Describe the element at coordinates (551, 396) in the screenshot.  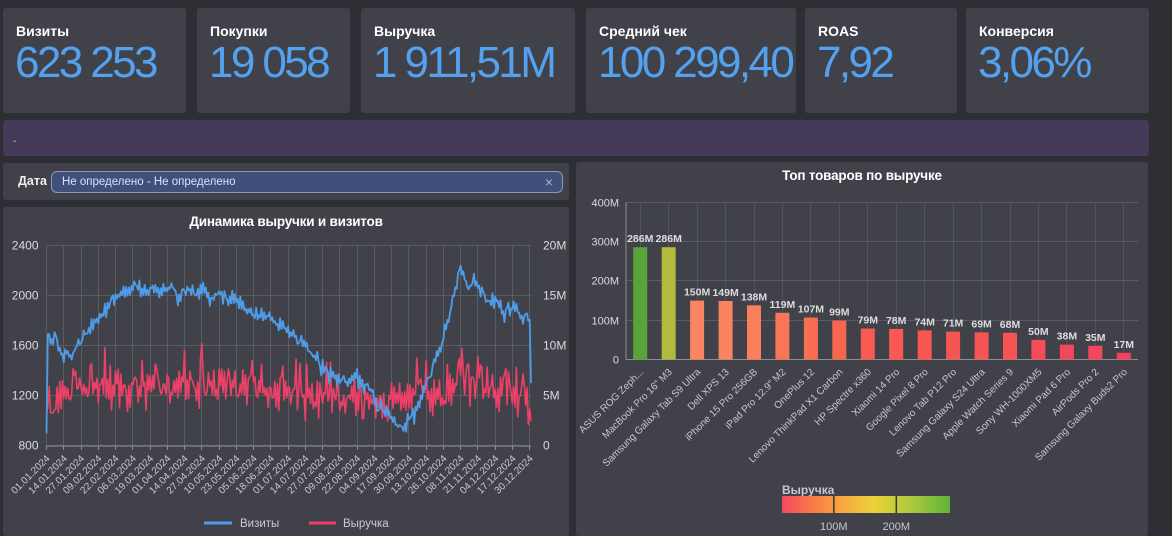
I see `svg-text: 5M` at that location.